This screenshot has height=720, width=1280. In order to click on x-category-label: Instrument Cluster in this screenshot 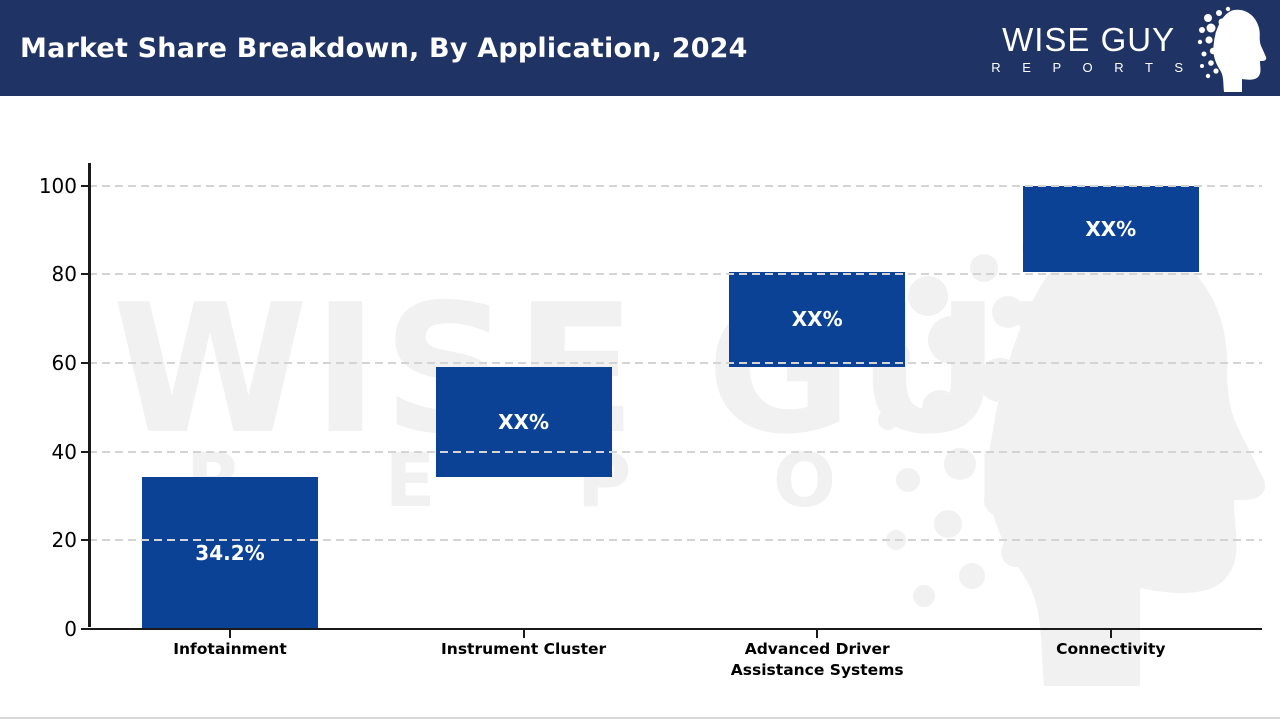, I will do `click(524, 649)`.